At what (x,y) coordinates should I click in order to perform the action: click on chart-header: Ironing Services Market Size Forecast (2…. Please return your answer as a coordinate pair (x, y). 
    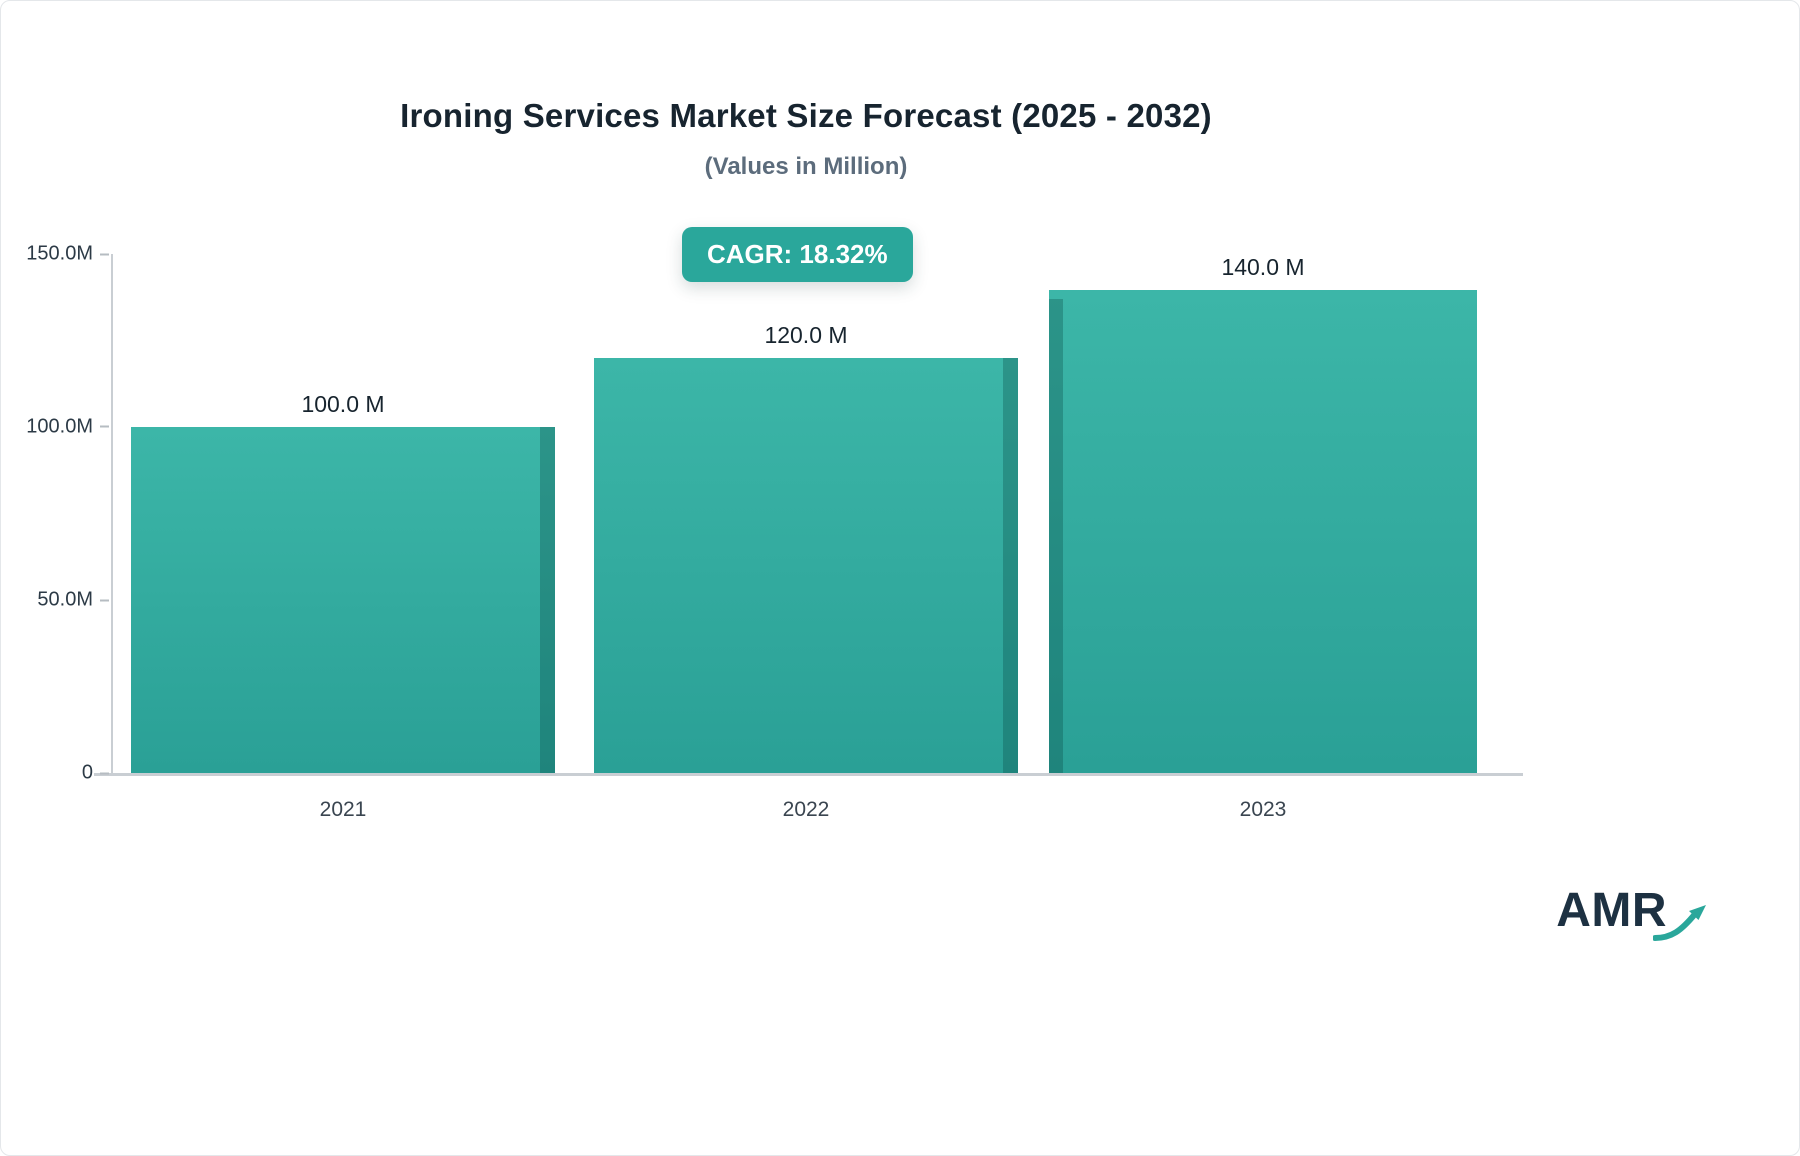
    Looking at the image, I should click on (806, 91).